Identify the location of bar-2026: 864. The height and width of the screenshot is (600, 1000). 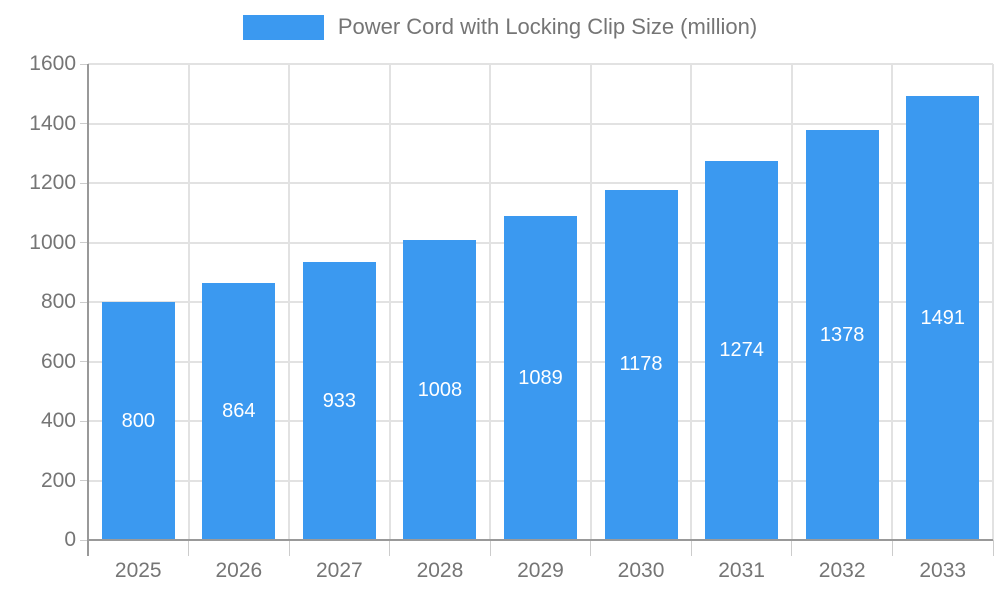
(239, 411).